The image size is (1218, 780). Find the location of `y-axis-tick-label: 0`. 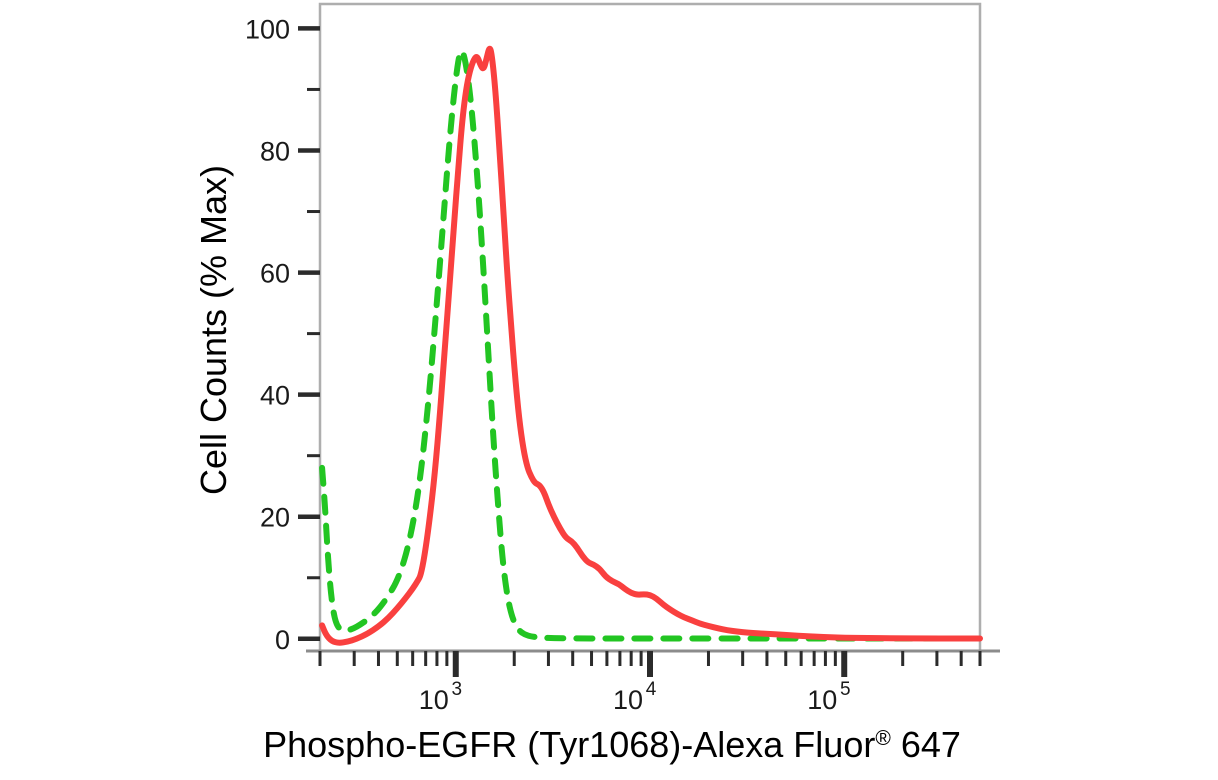

y-axis-tick-label: 0 is located at coordinates (282, 640).